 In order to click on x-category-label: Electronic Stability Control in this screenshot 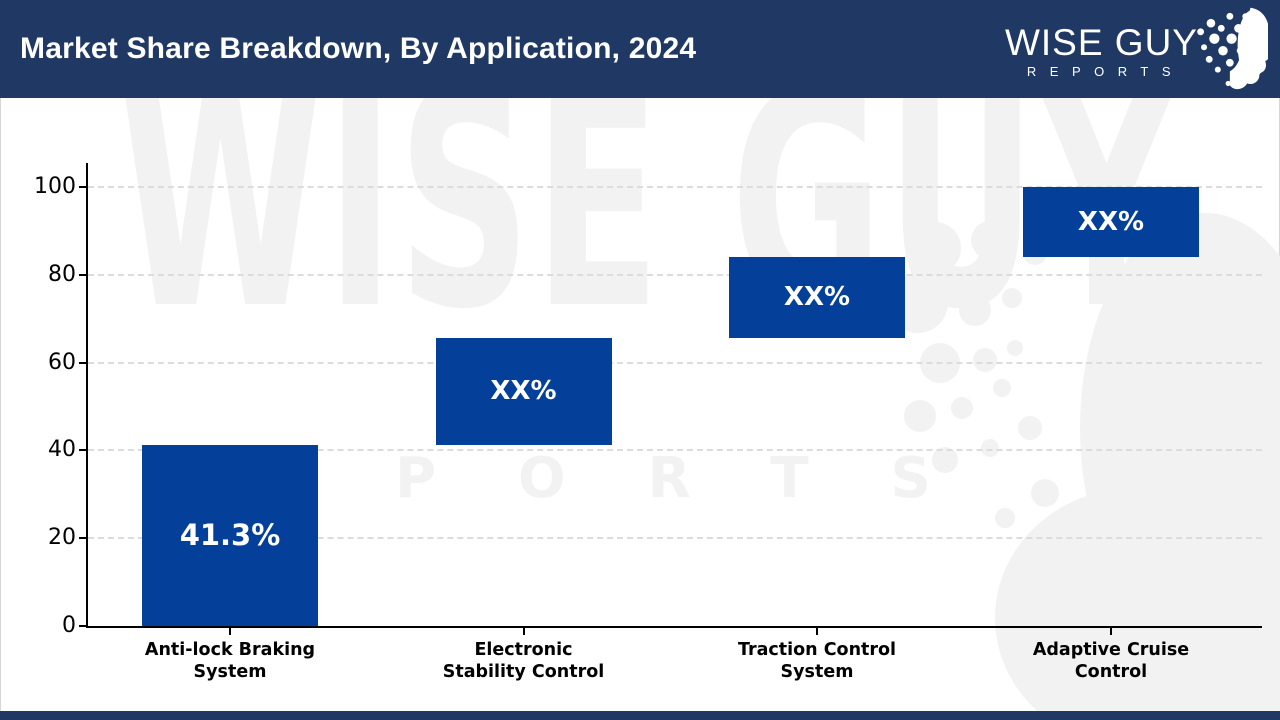, I will do `click(524, 661)`.